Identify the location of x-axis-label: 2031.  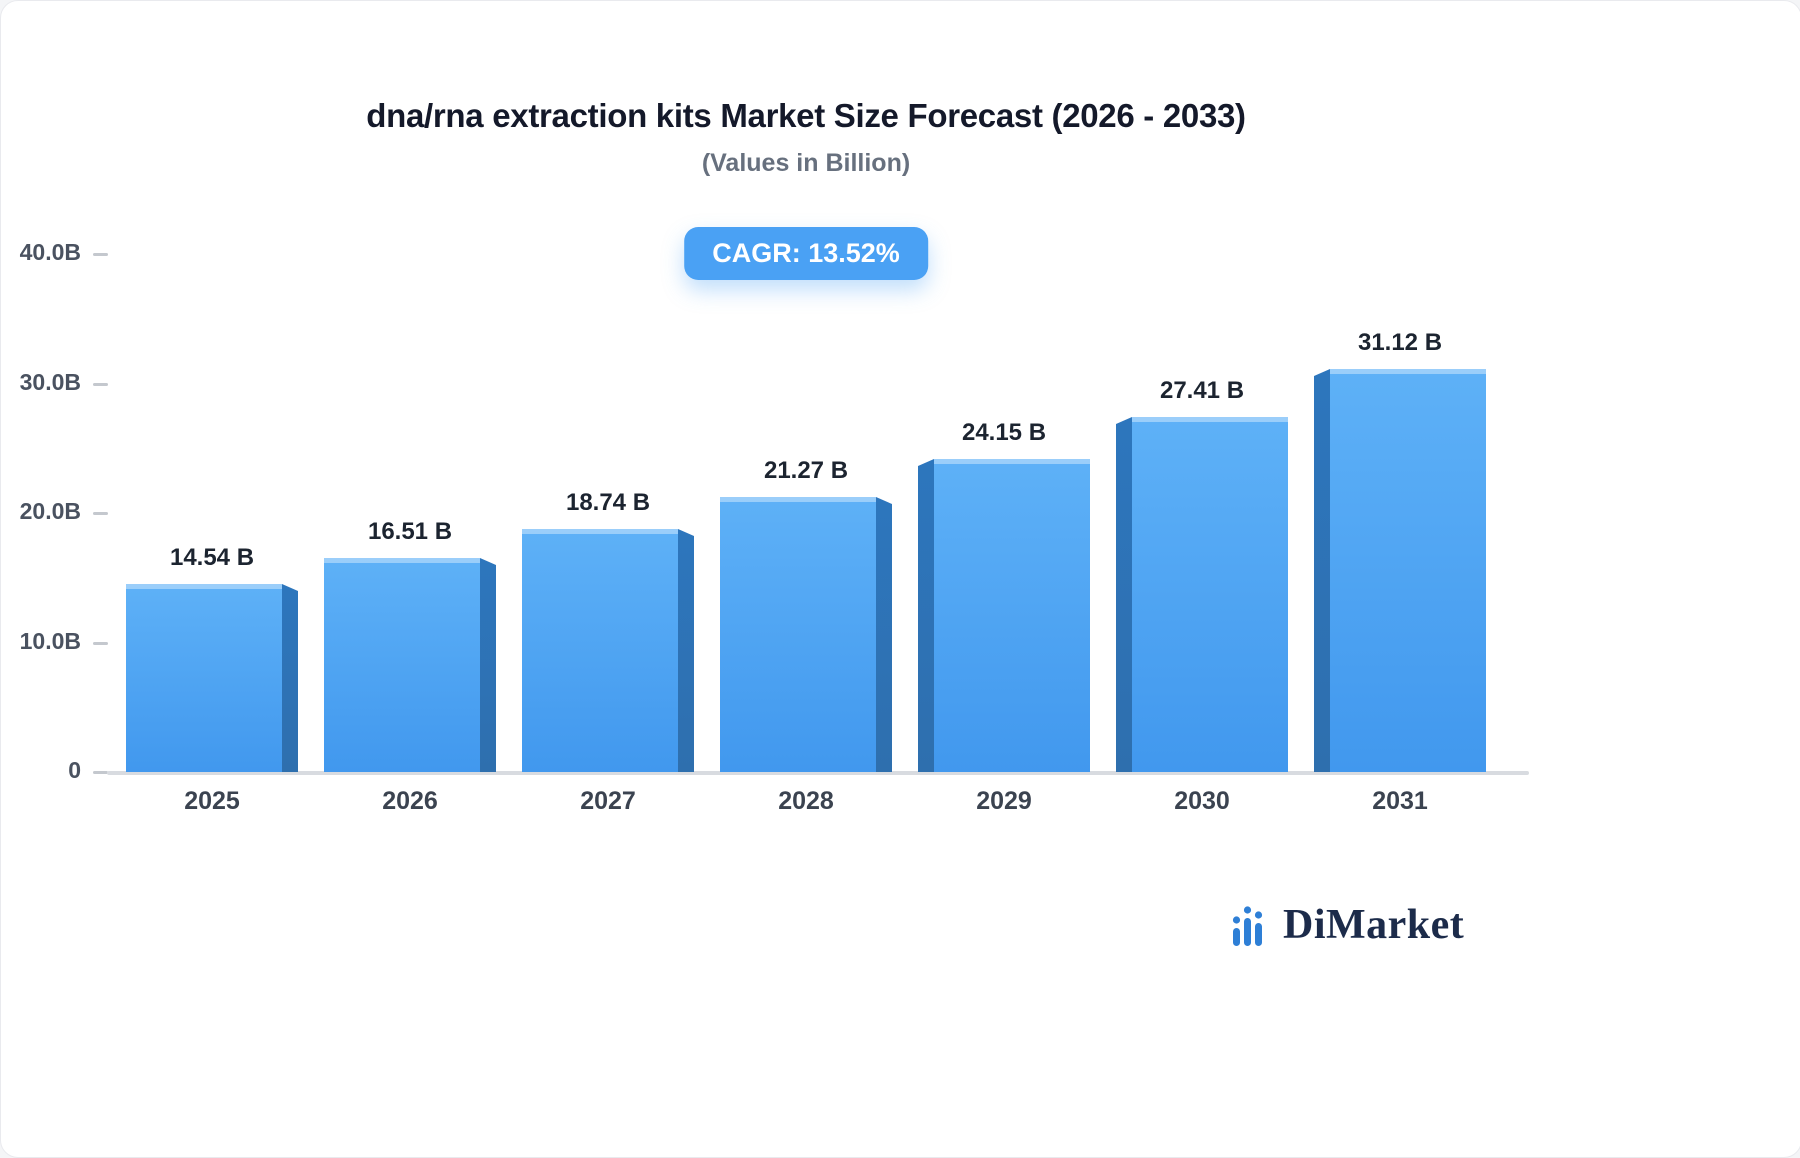
(1400, 801).